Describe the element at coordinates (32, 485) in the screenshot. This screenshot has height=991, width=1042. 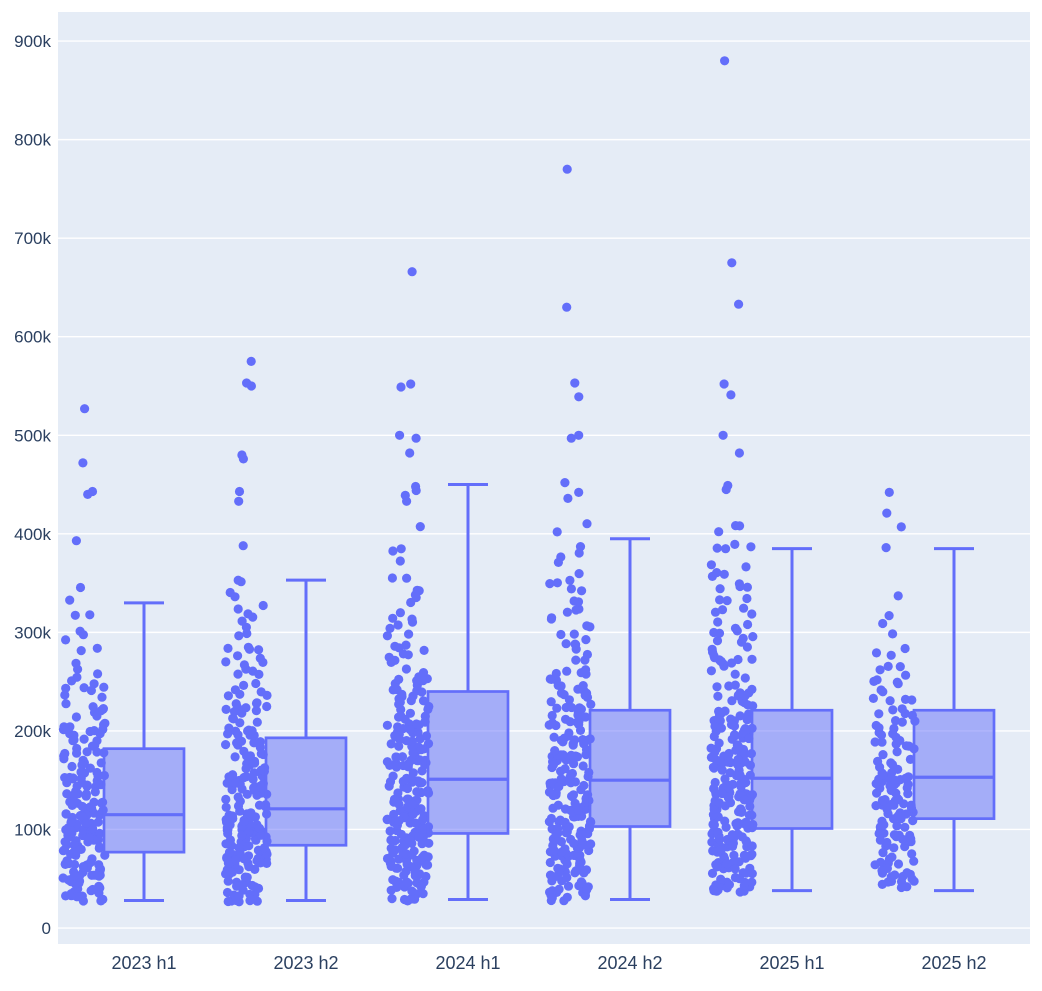
I see `y-tick-labels: 0 100k 200k 300k 400k 500k 600k 700k 800k 900k` at that location.